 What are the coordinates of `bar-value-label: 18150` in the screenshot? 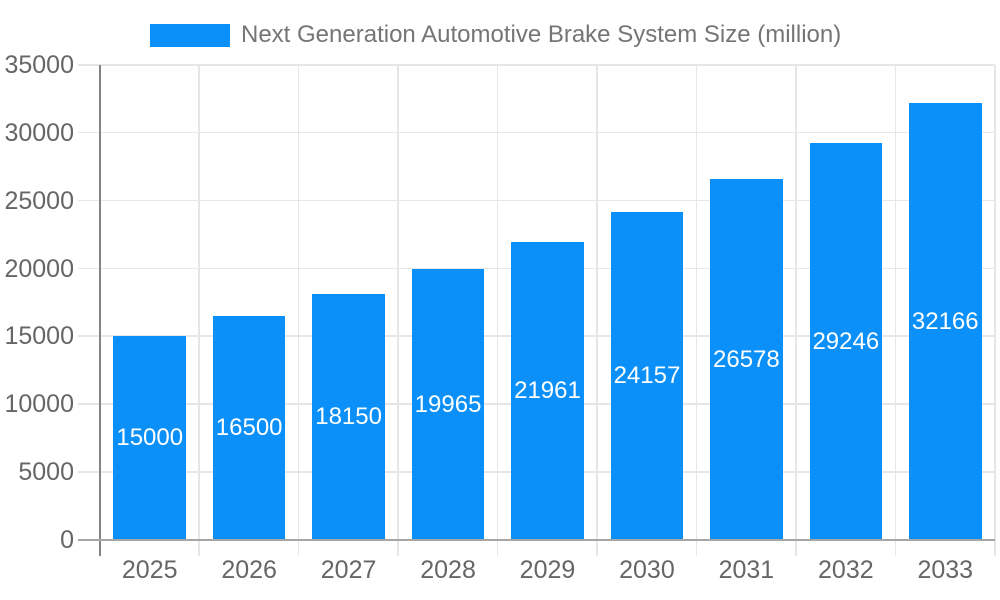 It's located at (348, 416).